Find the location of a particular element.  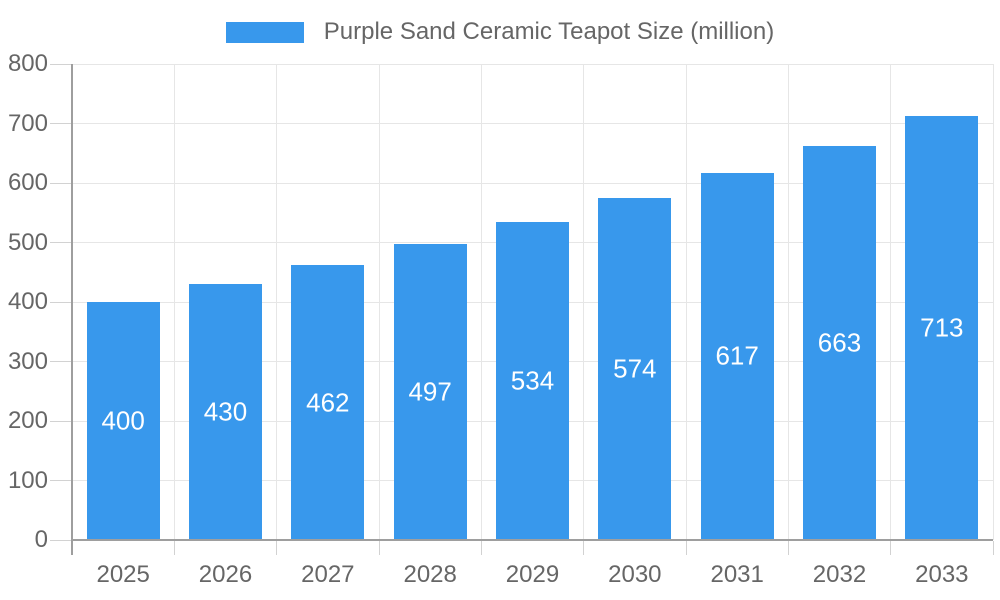

bar: 713 is located at coordinates (942, 327).